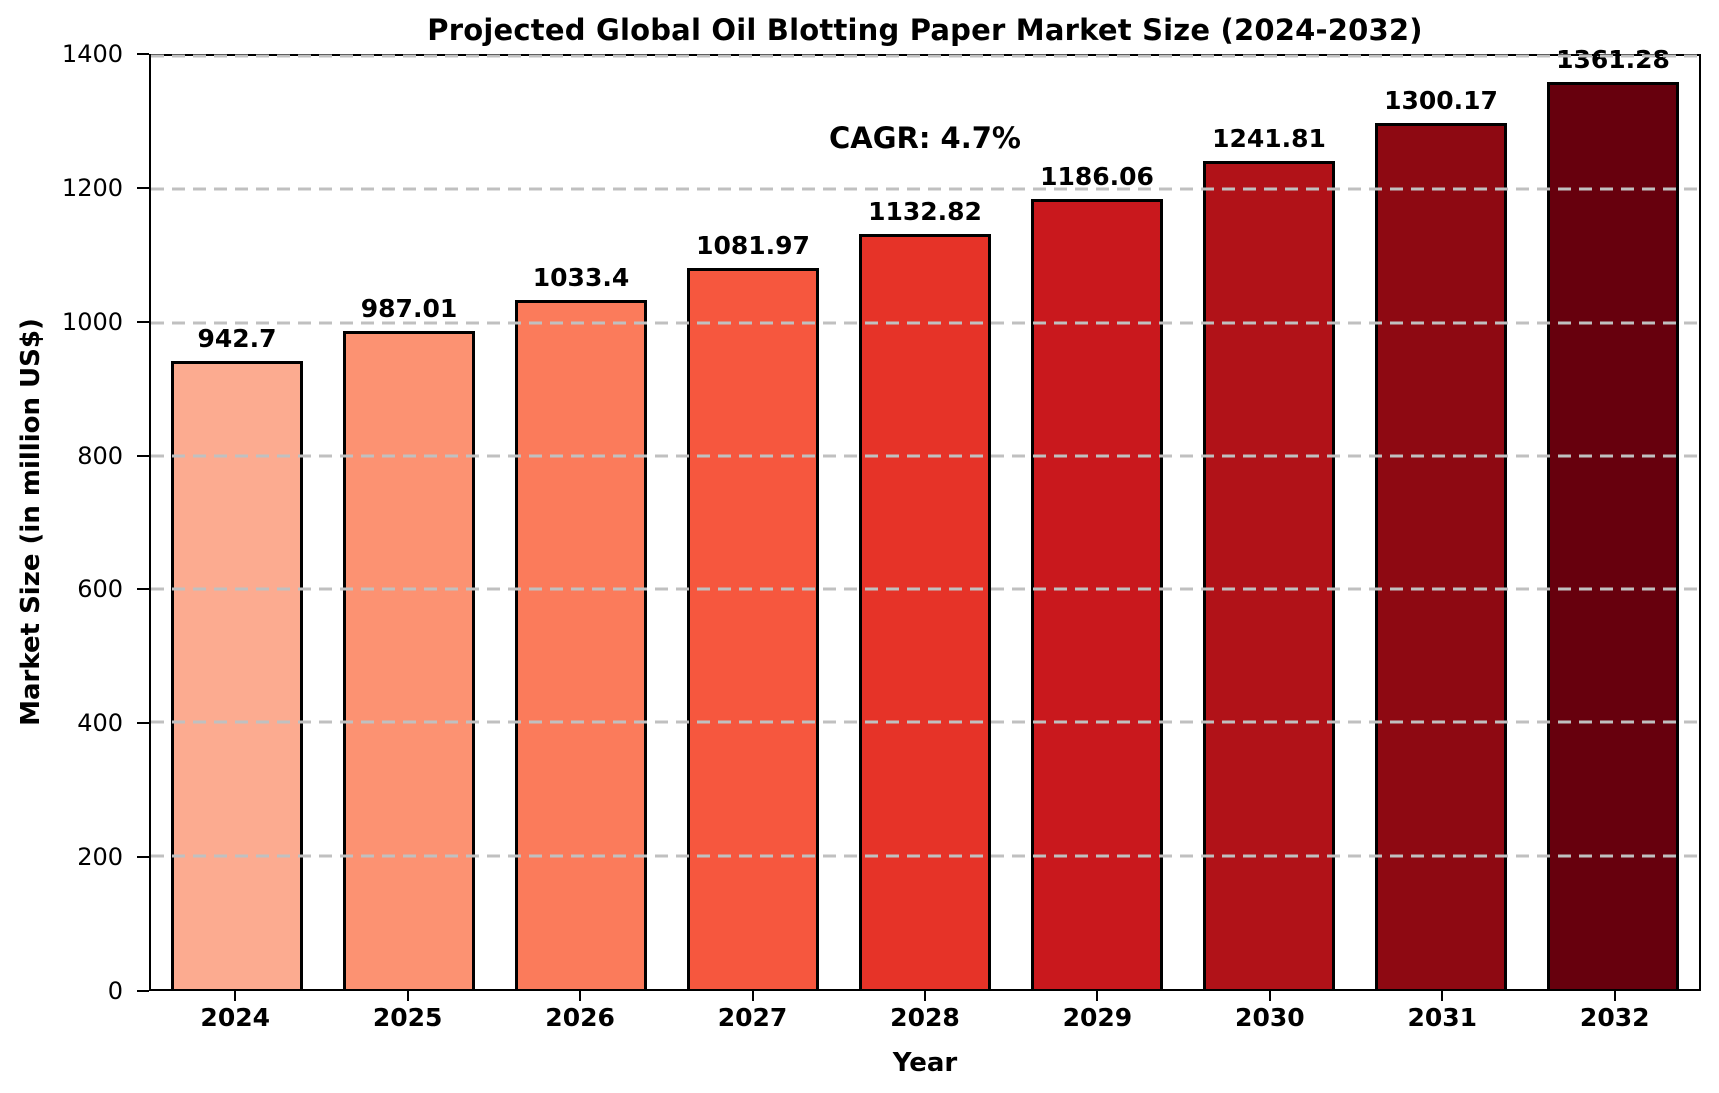 This screenshot has height=1093, width=1719. I want to click on x-tick-mark-2031, so click(1442, 996).